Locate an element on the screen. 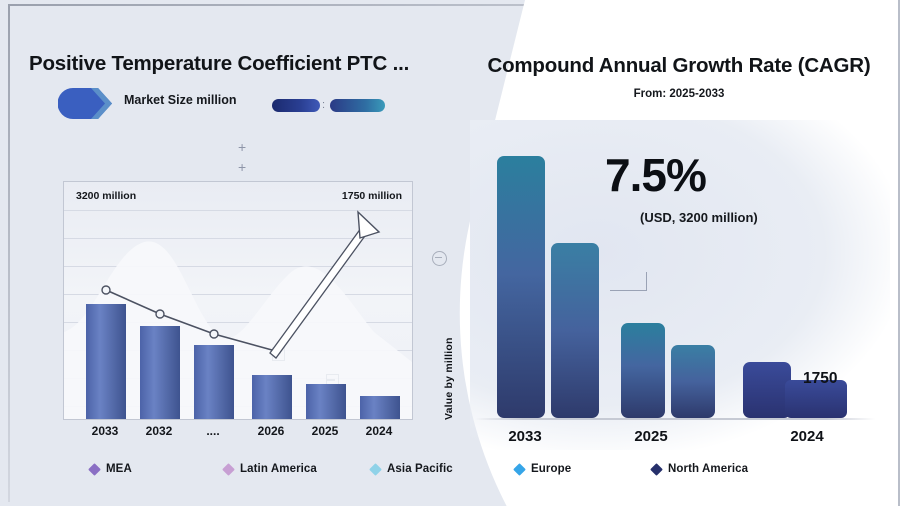  x-label-4: 2025 is located at coordinates (325, 431).